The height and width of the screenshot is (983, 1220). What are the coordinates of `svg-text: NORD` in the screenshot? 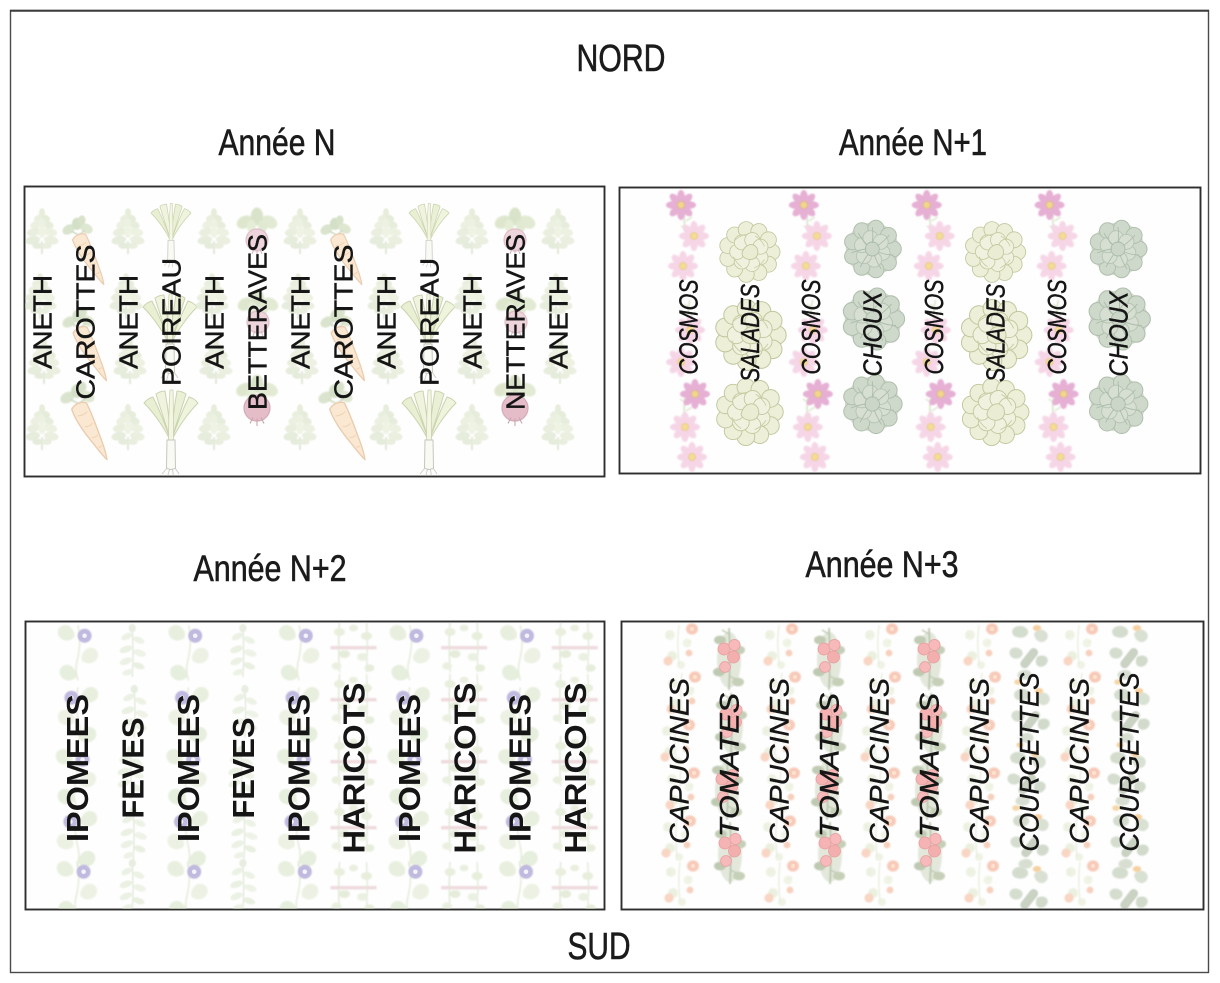 It's located at (621, 59).